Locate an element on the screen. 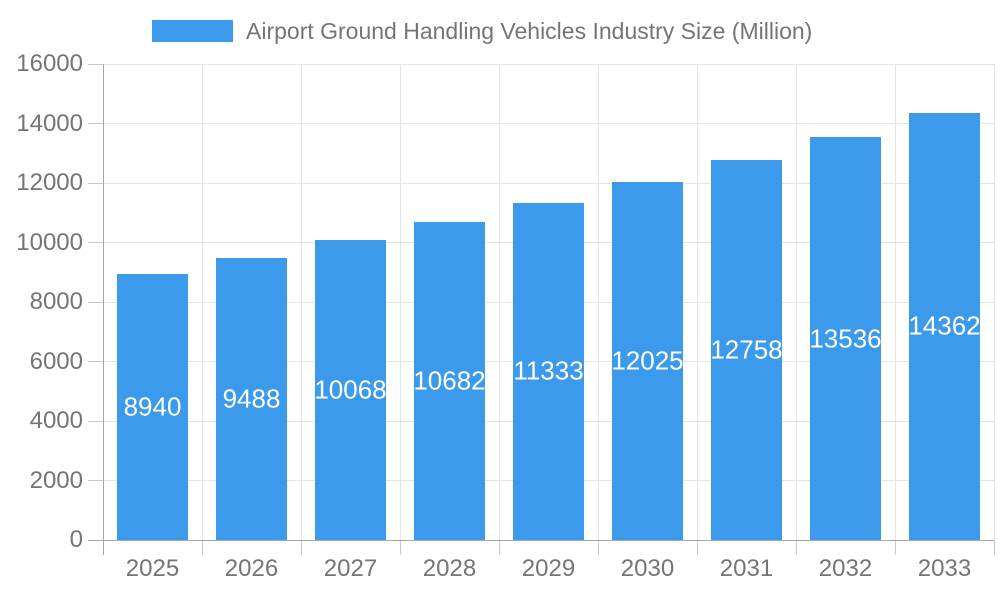 This screenshot has height=600, width=1000. y-axis-label: 2000 is located at coordinates (56, 480).